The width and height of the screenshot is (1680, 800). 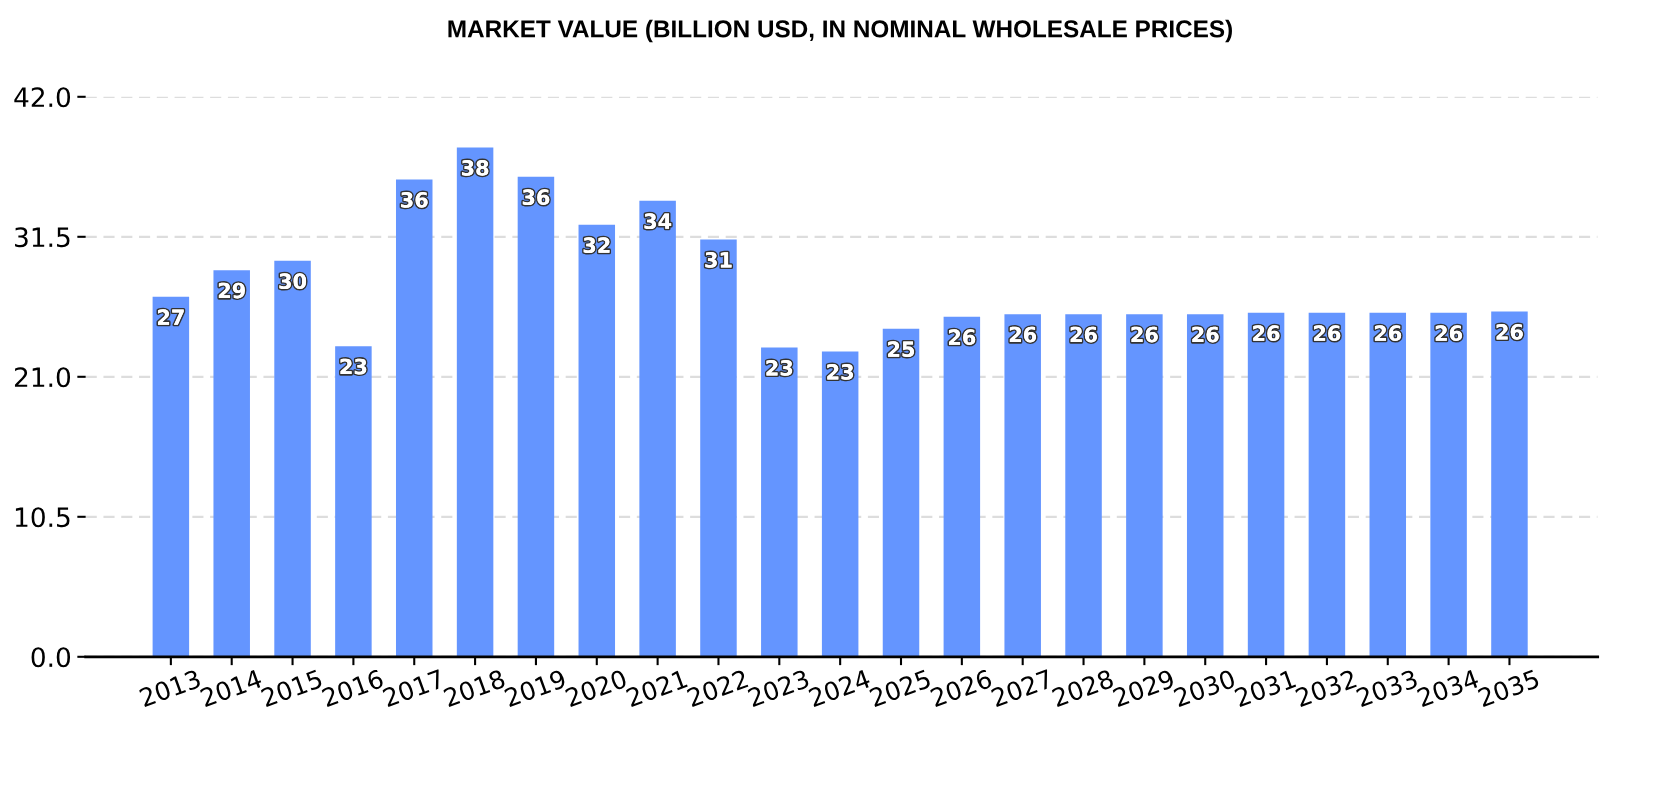 What do you see at coordinates (596, 245) in the screenshot?
I see `data-label: 32` at bounding box center [596, 245].